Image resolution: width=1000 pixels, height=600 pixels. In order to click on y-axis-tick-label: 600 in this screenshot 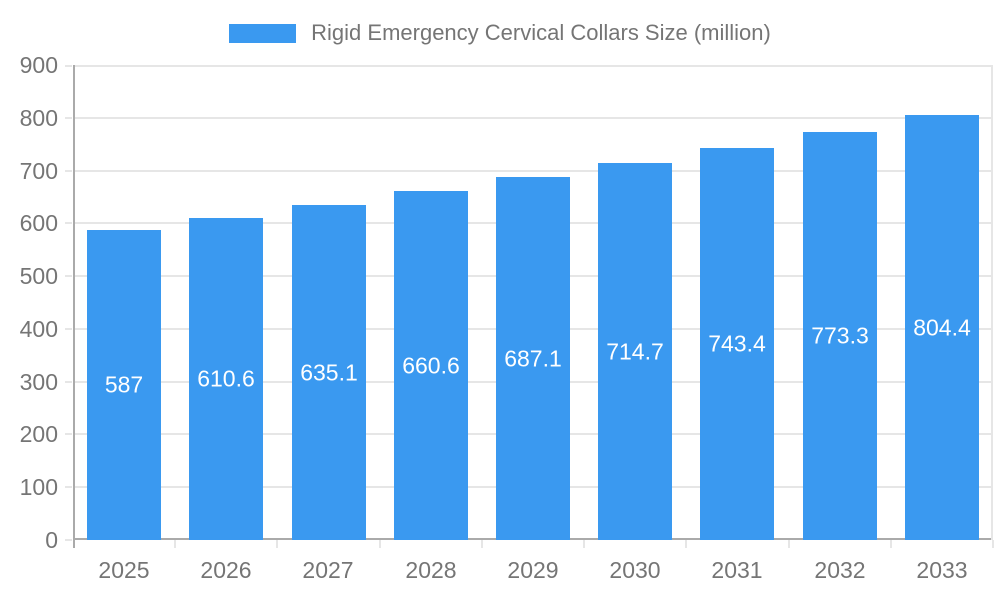, I will do `click(38, 223)`.